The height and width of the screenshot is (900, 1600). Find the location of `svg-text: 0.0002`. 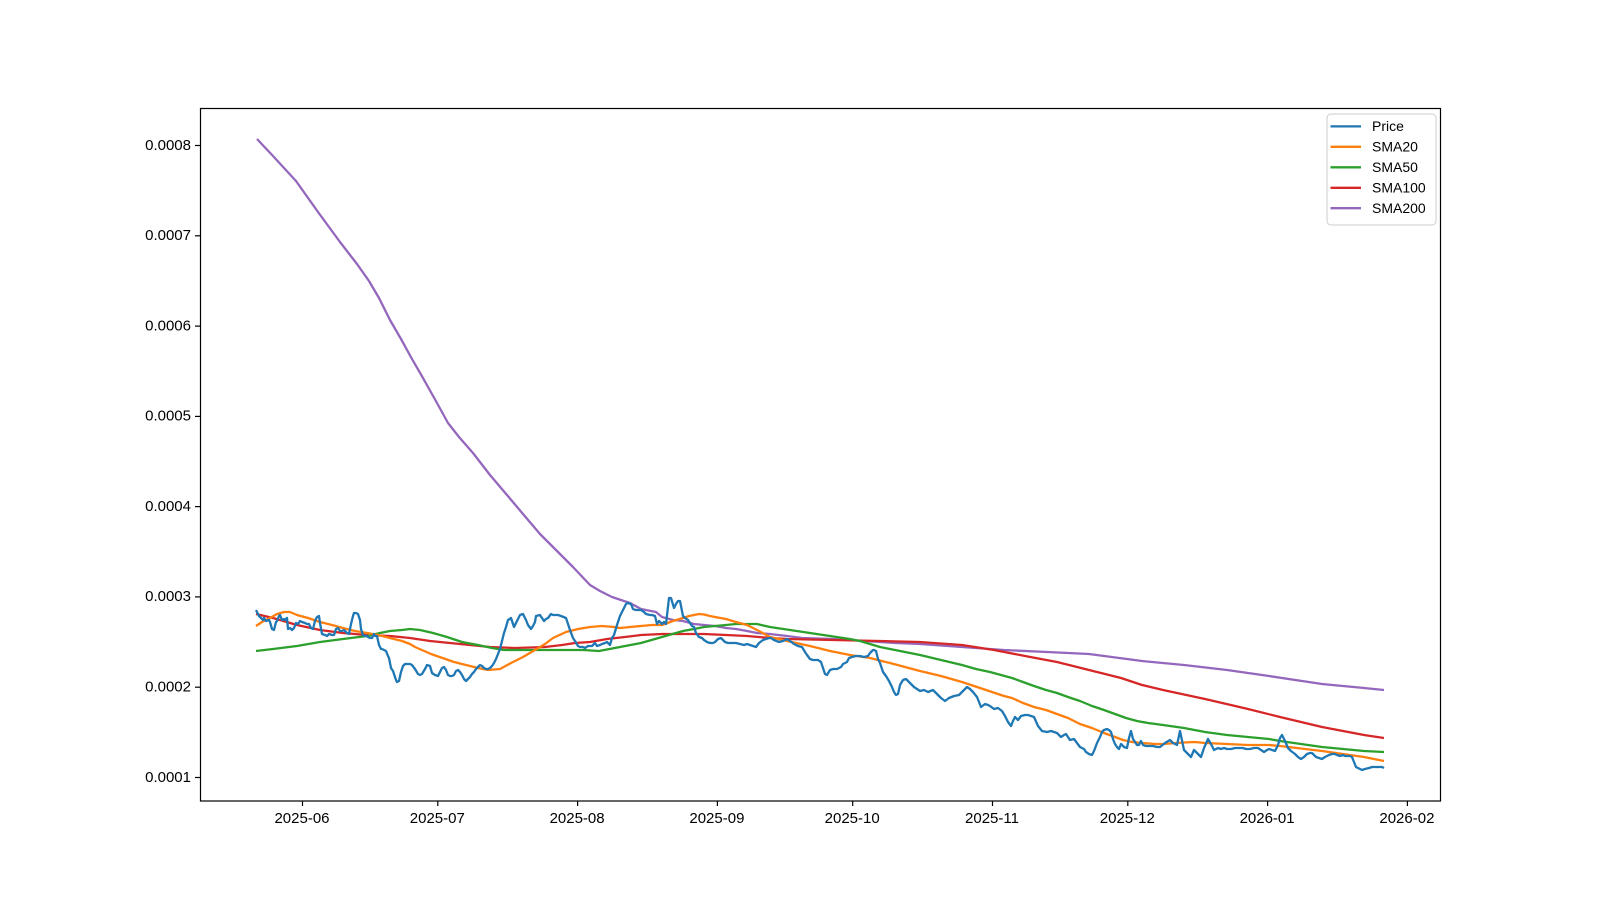

svg-text: 0.0002 is located at coordinates (168, 687).